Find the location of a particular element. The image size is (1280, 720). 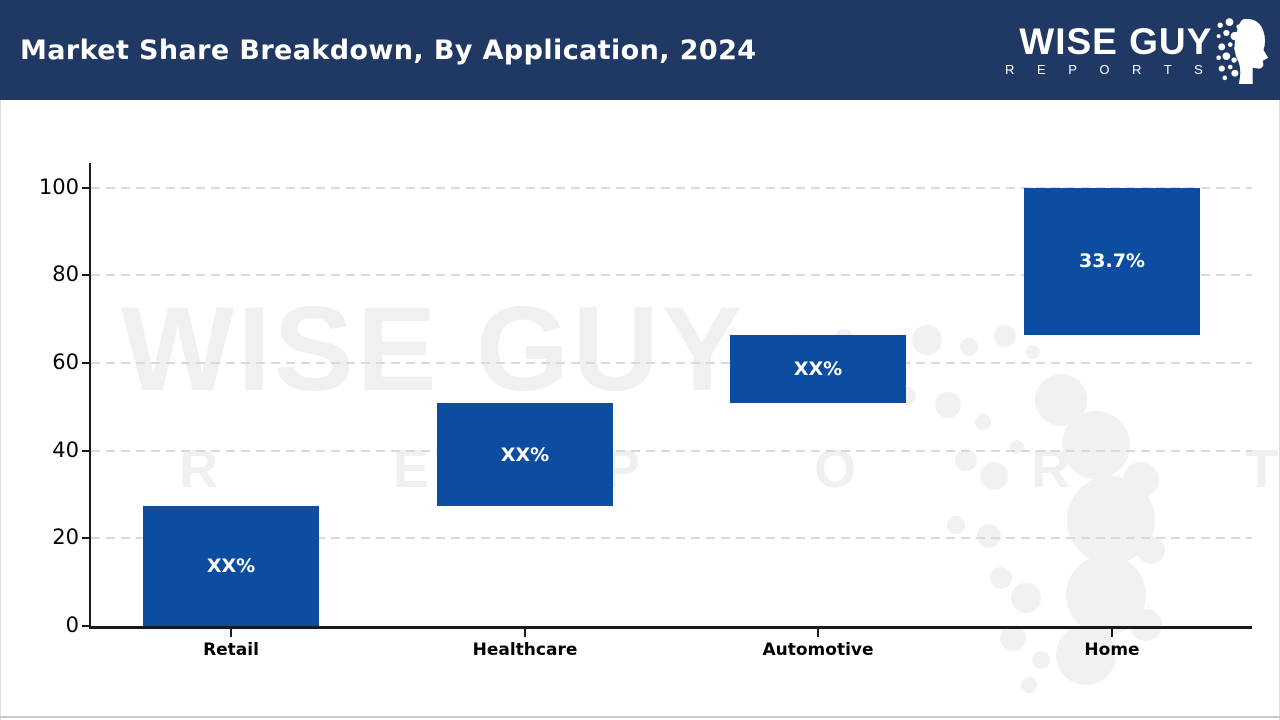

x-category-label: Automotive is located at coordinates (818, 650).